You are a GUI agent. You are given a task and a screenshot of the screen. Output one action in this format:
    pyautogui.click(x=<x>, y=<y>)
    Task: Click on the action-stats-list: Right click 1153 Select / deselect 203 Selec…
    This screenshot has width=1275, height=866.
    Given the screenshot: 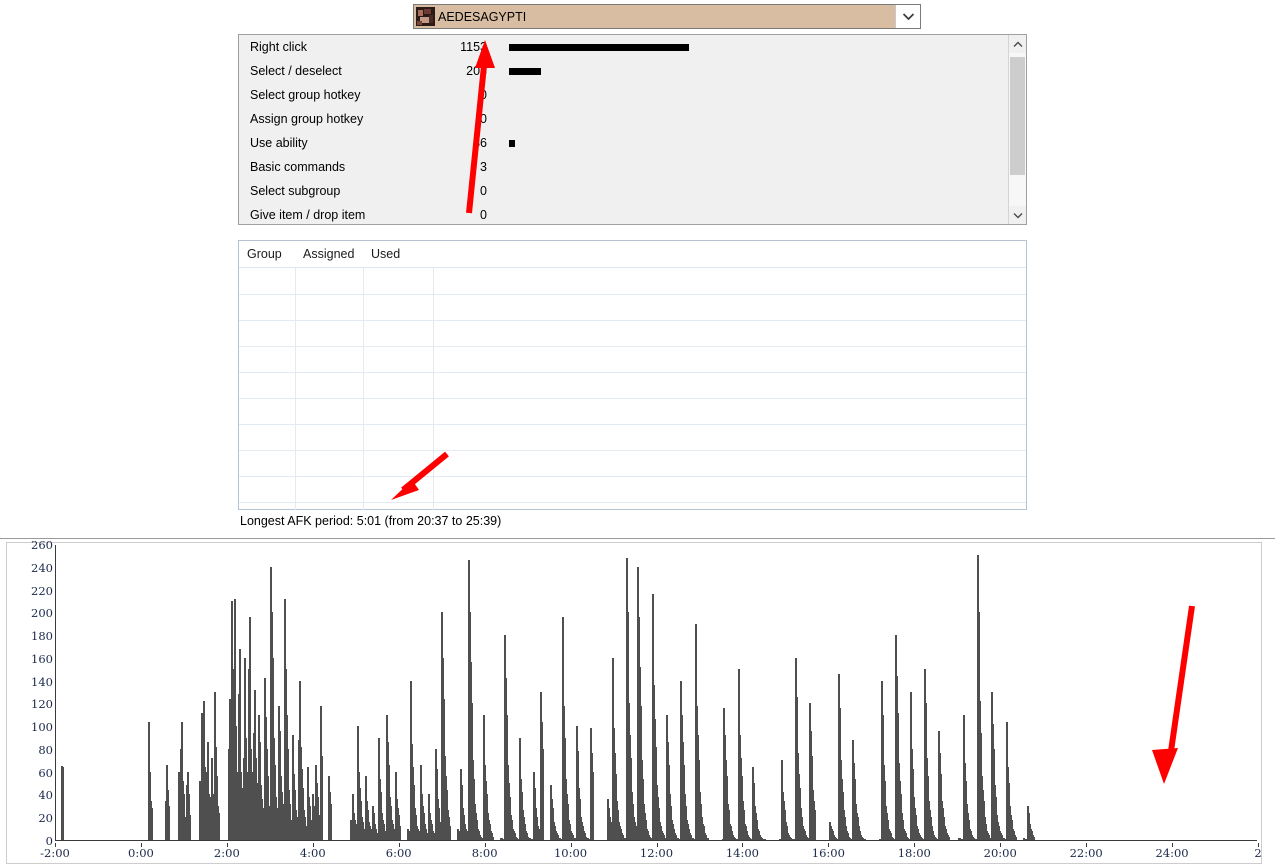 What is the action you would take?
    pyautogui.click(x=623, y=129)
    